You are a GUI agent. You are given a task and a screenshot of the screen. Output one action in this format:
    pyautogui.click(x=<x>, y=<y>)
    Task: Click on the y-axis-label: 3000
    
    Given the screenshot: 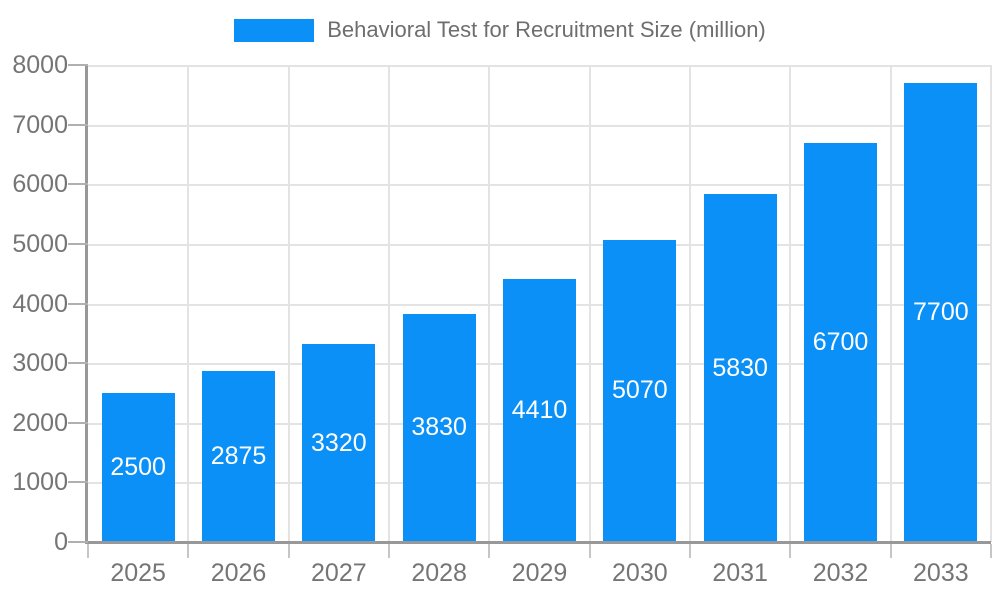 What is the action you would take?
    pyautogui.click(x=40, y=363)
    